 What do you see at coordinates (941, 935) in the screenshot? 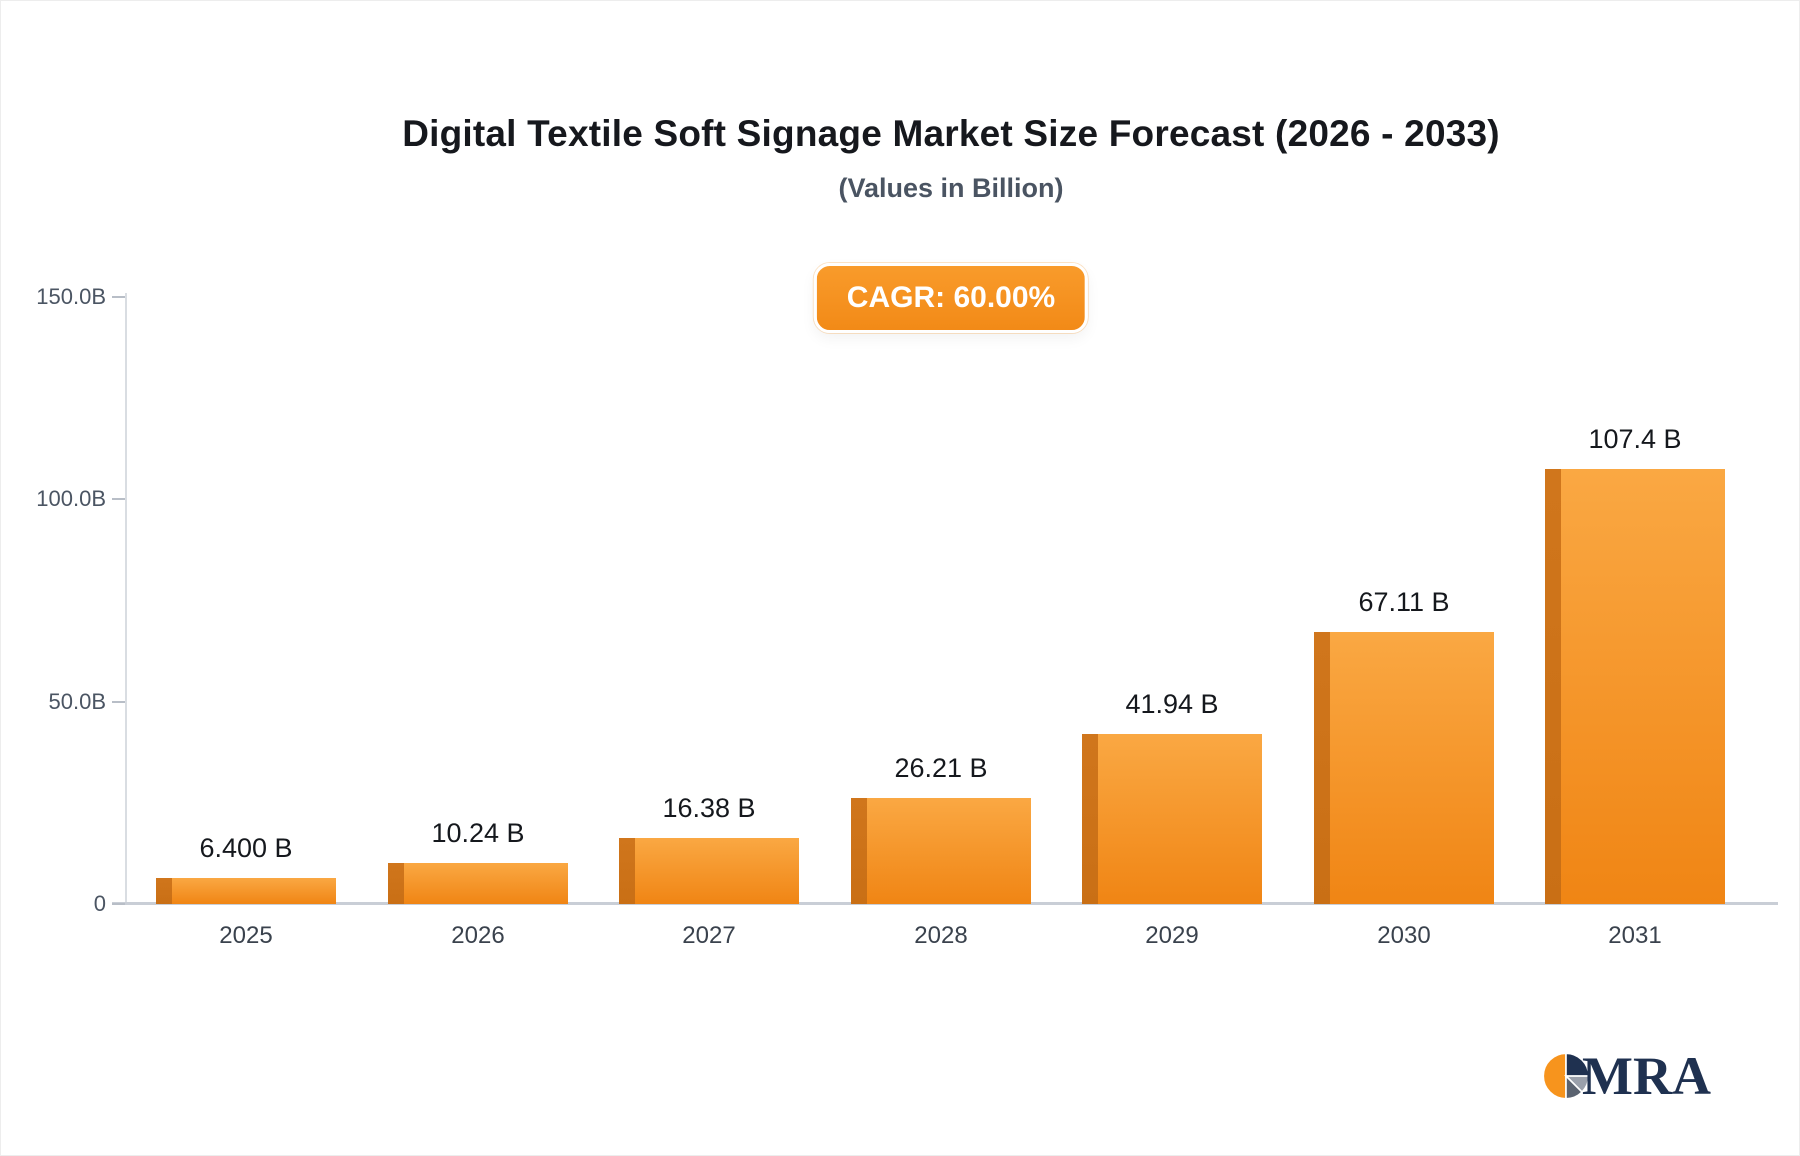
I see `x-tick-label: 2028` at bounding box center [941, 935].